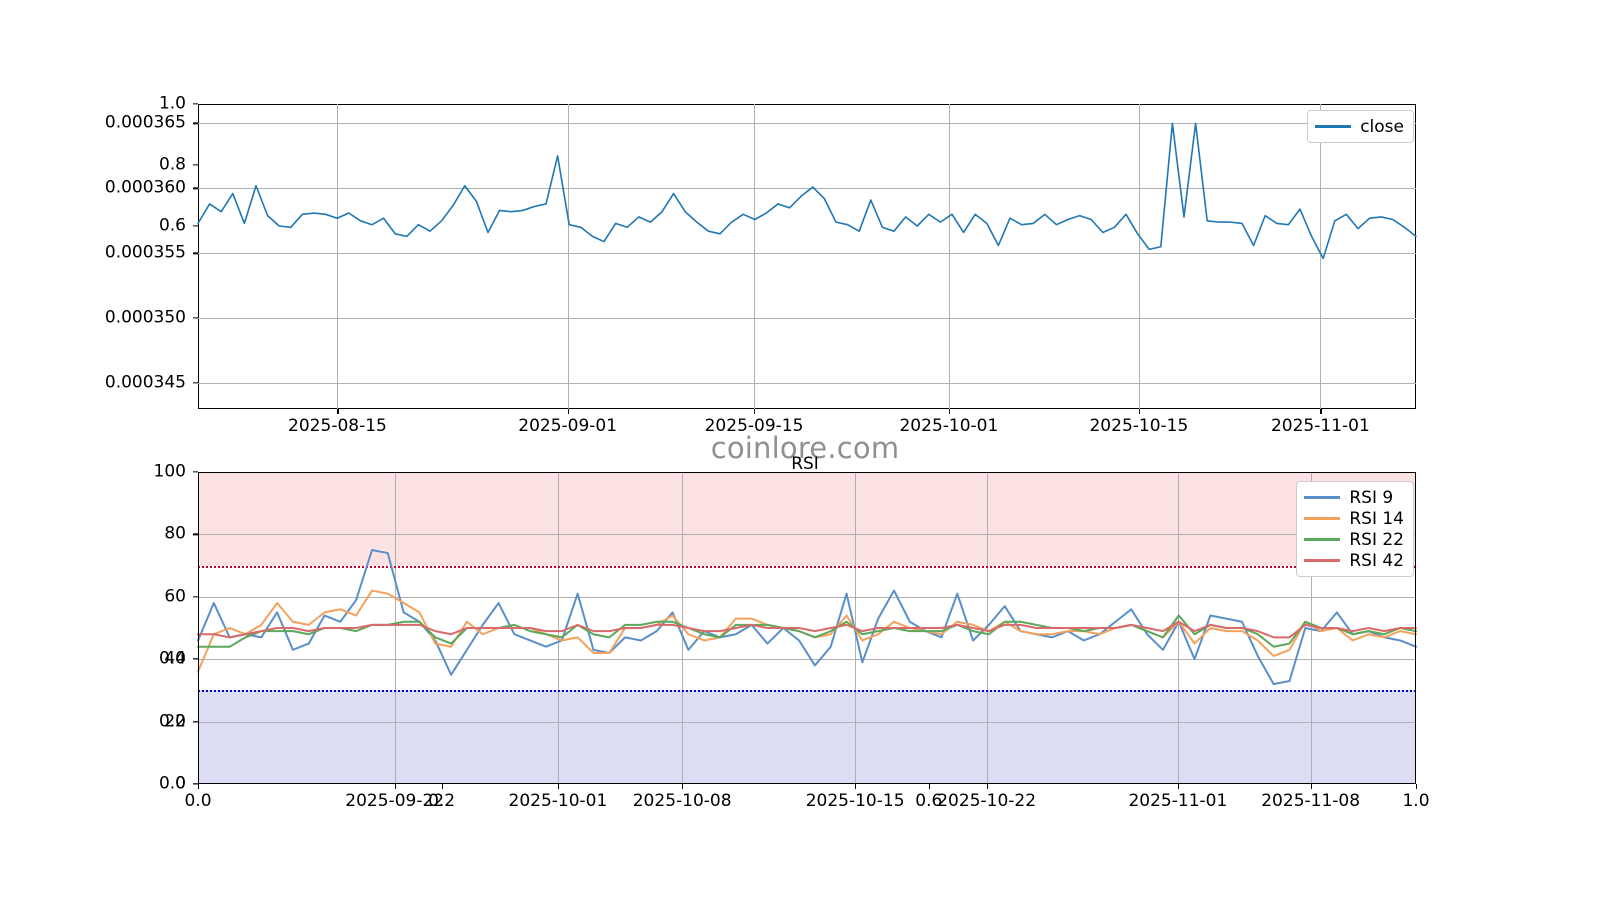 The image size is (1600, 900). What do you see at coordinates (172, 164) in the screenshot?
I see `secondary-y-tick-label: 0.8` at bounding box center [172, 164].